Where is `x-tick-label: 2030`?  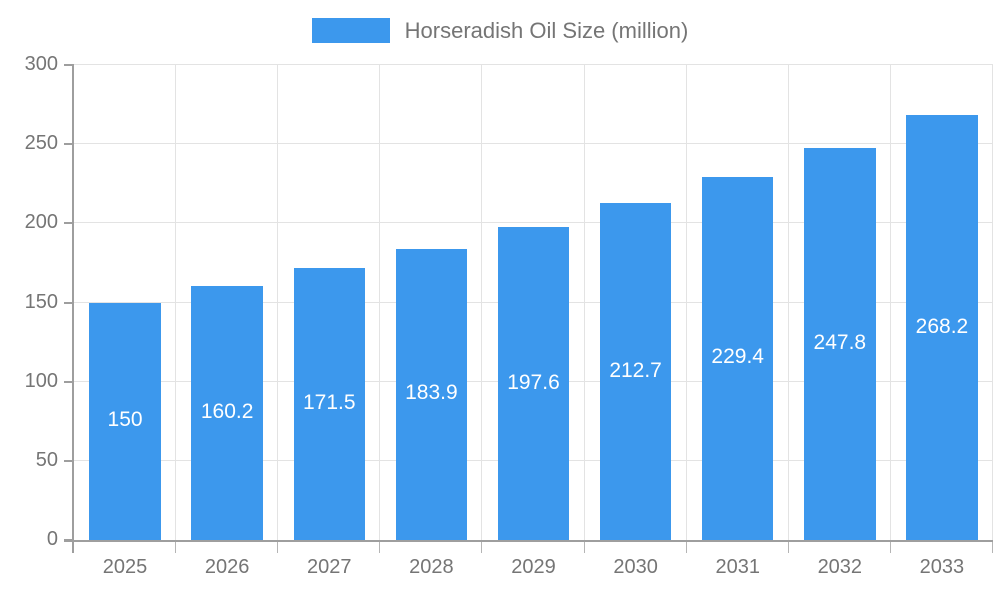
x-tick-label: 2030 is located at coordinates (635, 567).